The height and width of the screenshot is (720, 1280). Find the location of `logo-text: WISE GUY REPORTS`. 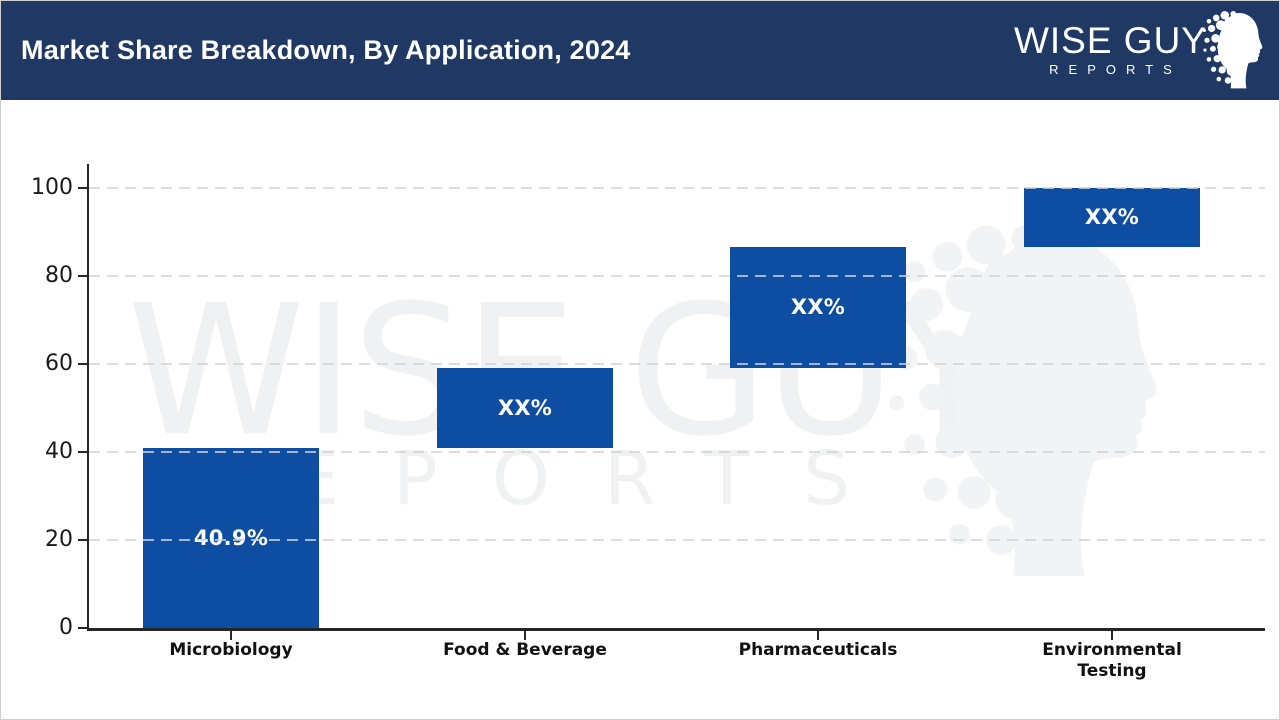

logo-text: WISE GUY REPORTS is located at coordinates (1110, 48).